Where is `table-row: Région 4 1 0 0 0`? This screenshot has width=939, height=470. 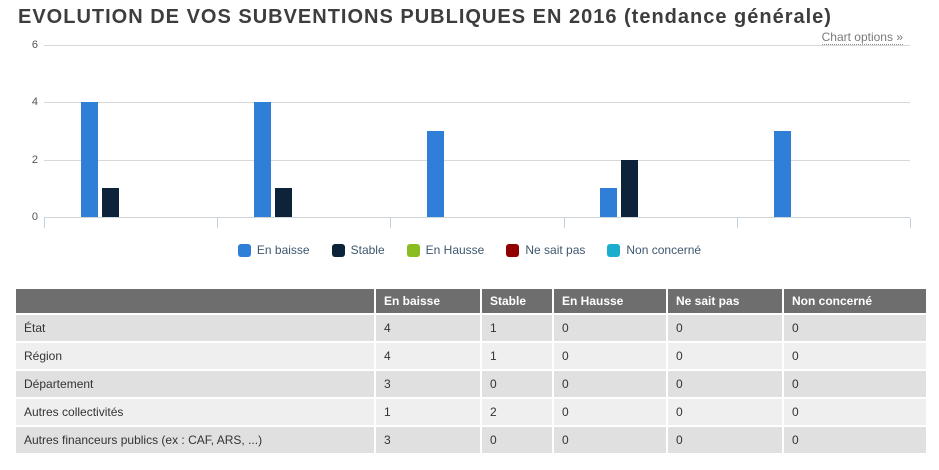 table-row: Région 4 1 0 0 0 is located at coordinates (471, 356).